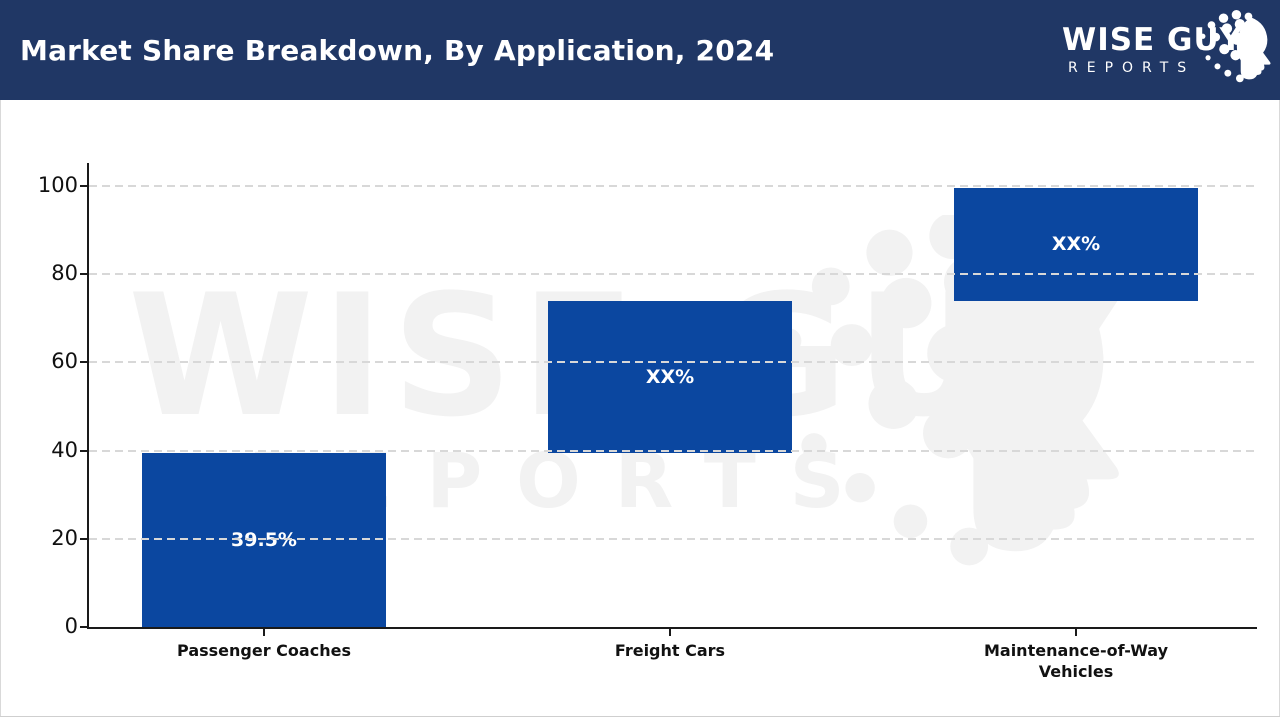  I want to click on y-axis-line, so click(88, 396).